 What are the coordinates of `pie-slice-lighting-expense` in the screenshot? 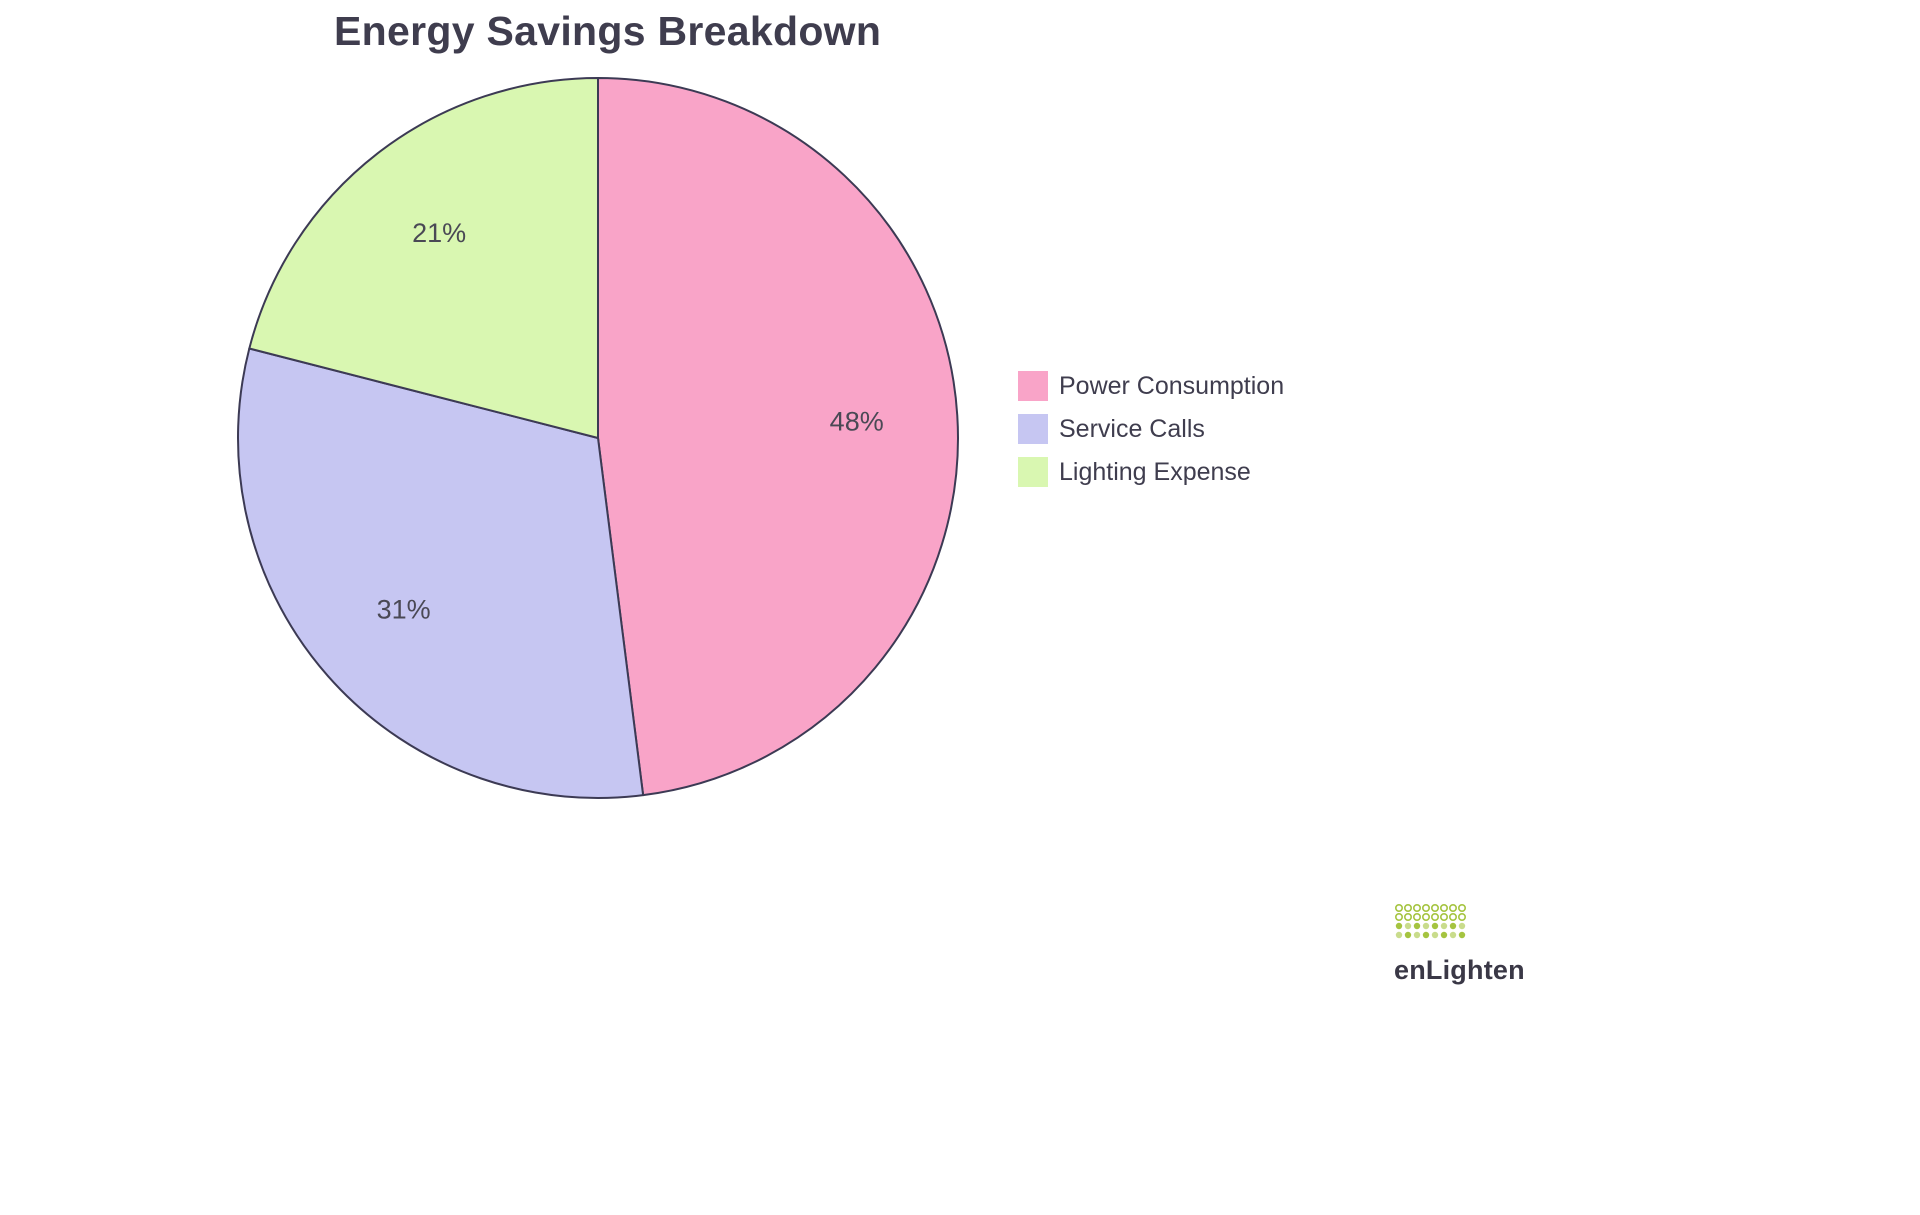 It's located at (423, 258).